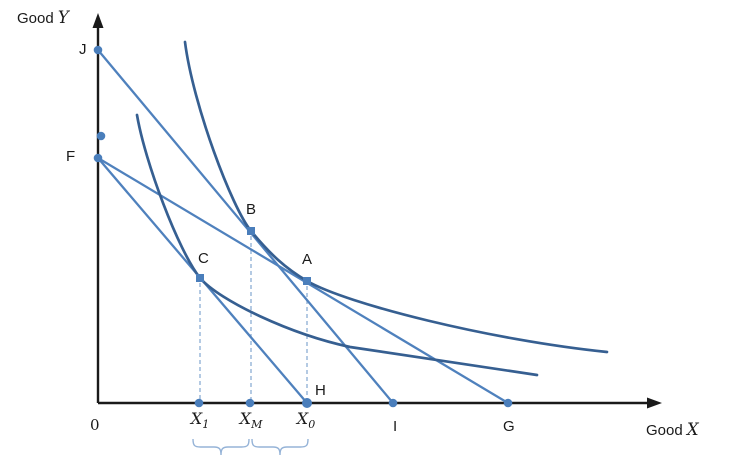 This screenshot has width=735, height=467. Describe the element at coordinates (307, 281) in the screenshot. I see `point-A` at that location.